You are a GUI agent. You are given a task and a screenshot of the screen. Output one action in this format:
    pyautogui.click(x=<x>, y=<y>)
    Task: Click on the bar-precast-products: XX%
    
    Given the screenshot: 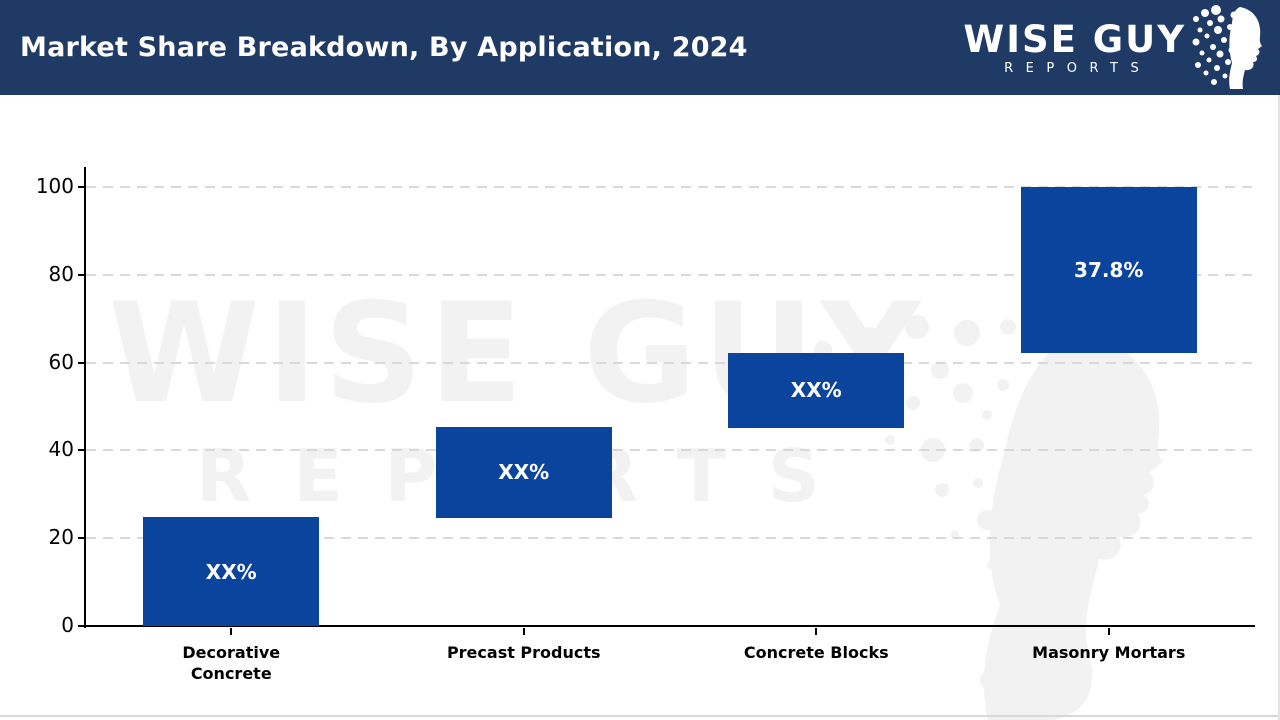 What is the action you would take?
    pyautogui.click(x=523, y=472)
    